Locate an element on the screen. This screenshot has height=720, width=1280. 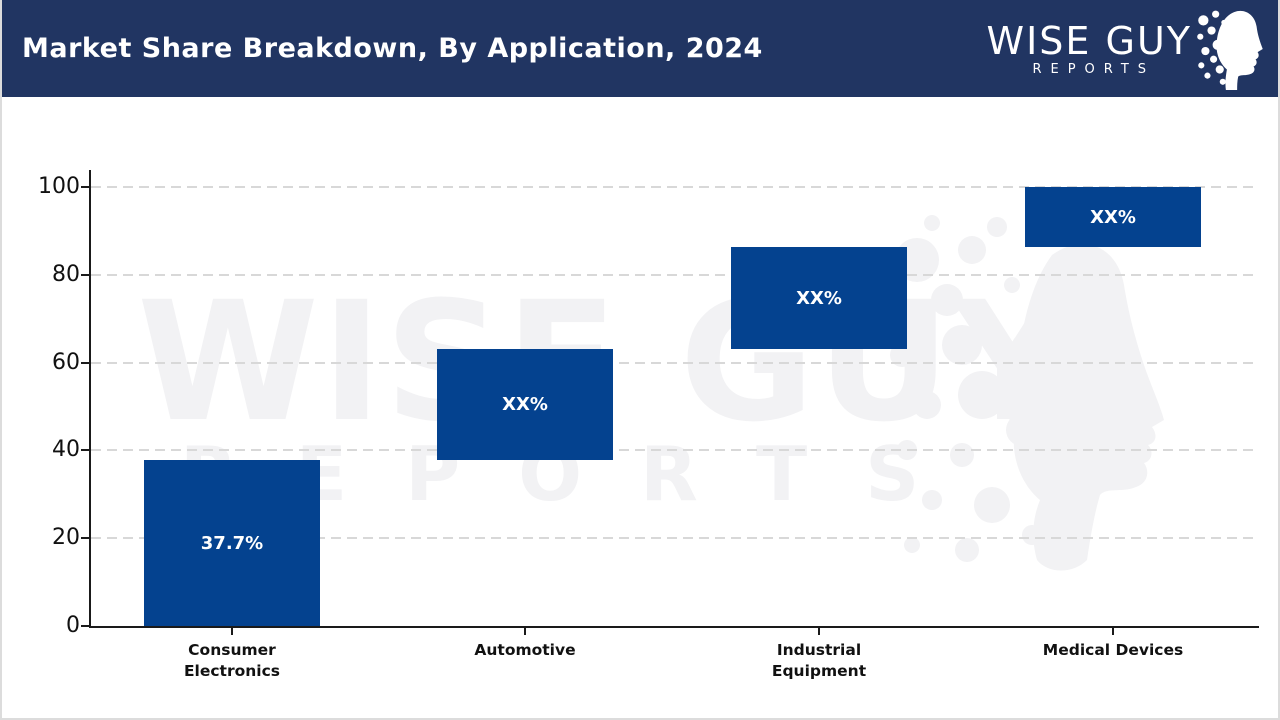
y-tick-label: 60 is located at coordinates (66, 362).